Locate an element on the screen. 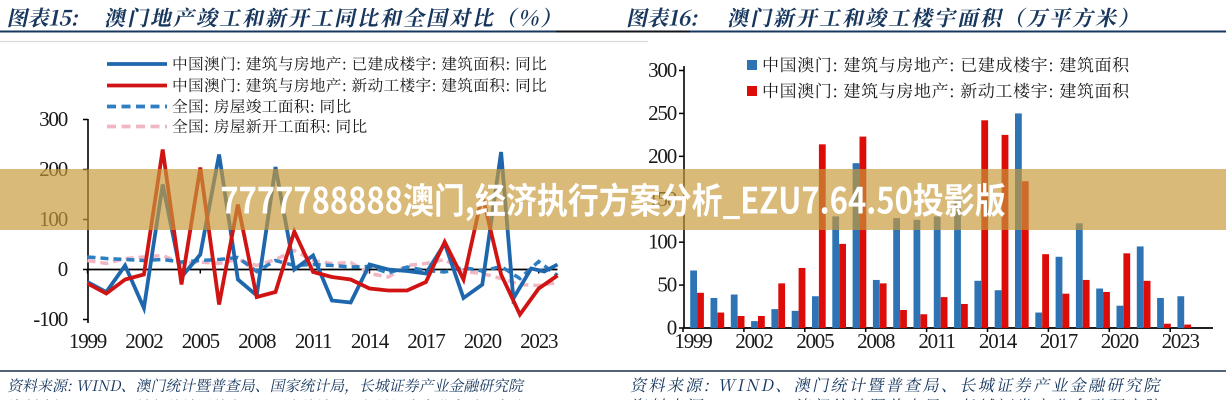 The height and width of the screenshot is (400, 1226). svg-text: 250 is located at coordinates (662, 113).